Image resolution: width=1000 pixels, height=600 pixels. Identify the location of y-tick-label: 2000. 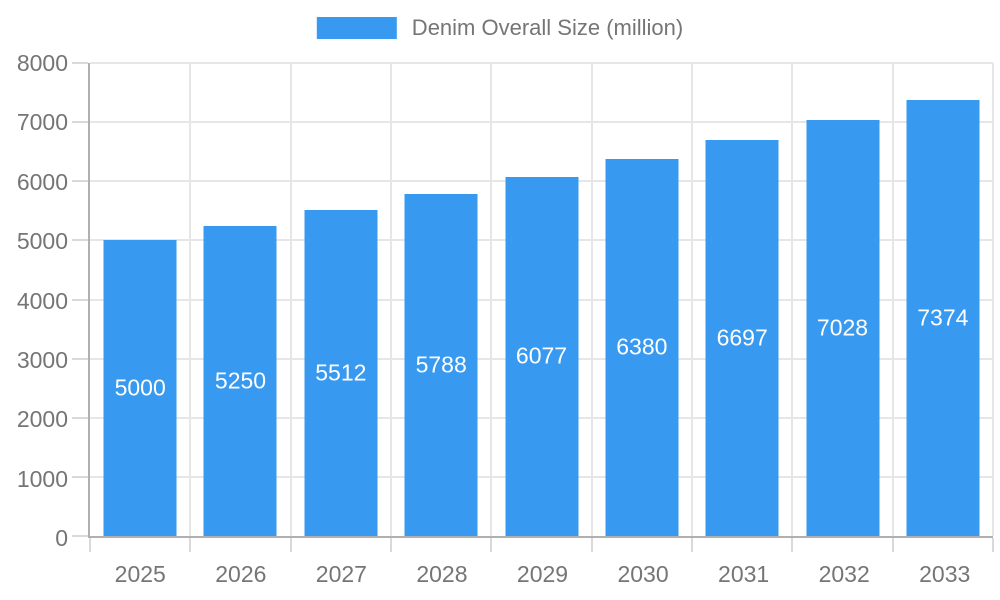
(42, 419).